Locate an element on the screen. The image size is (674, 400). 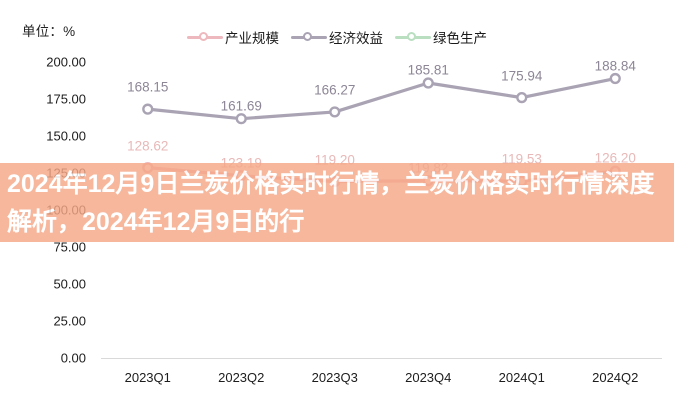
legend-item-industry-scale: 产业规模 is located at coordinates (233, 37).